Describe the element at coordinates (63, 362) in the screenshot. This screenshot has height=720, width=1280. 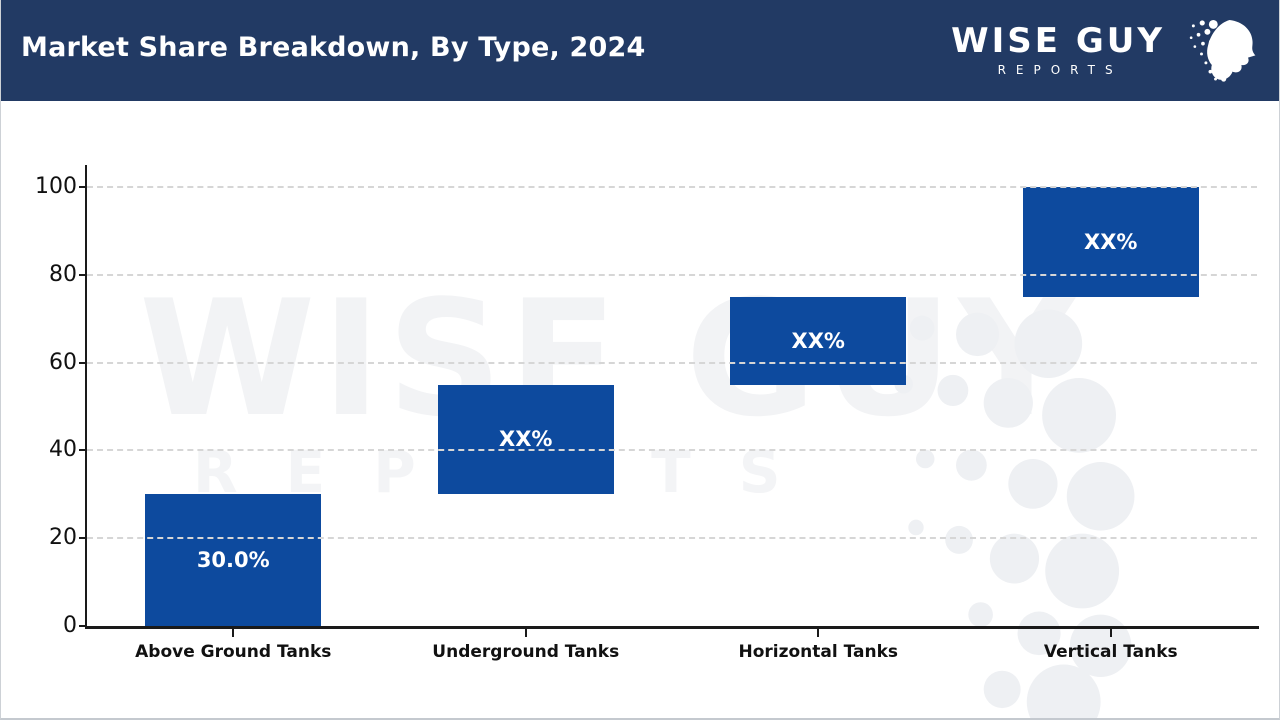
I see `y-axis-tick-label: 60` at that location.